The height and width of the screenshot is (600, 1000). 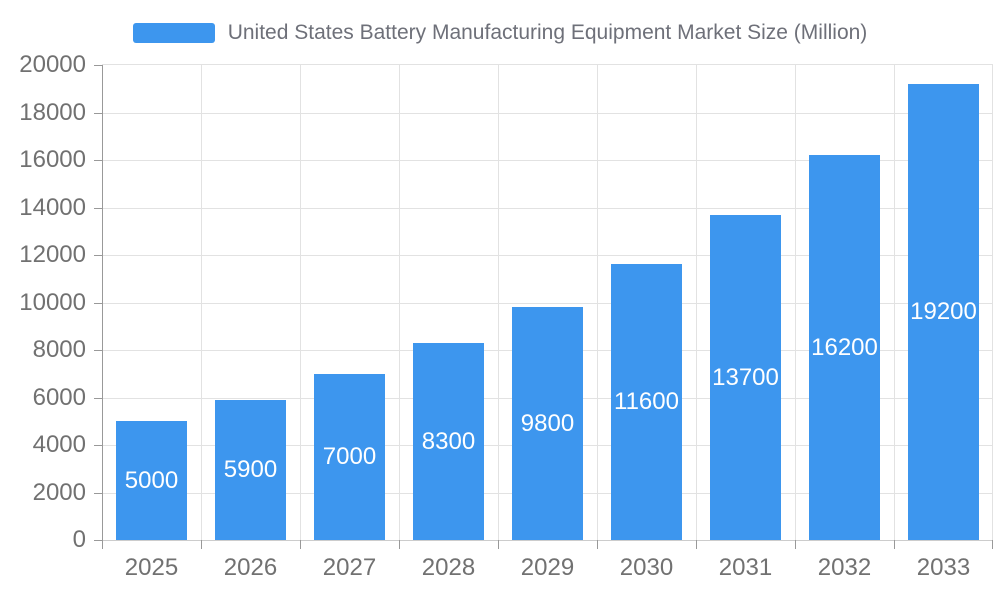 What do you see at coordinates (250, 567) in the screenshot?
I see `x-axis-label: 2026` at bounding box center [250, 567].